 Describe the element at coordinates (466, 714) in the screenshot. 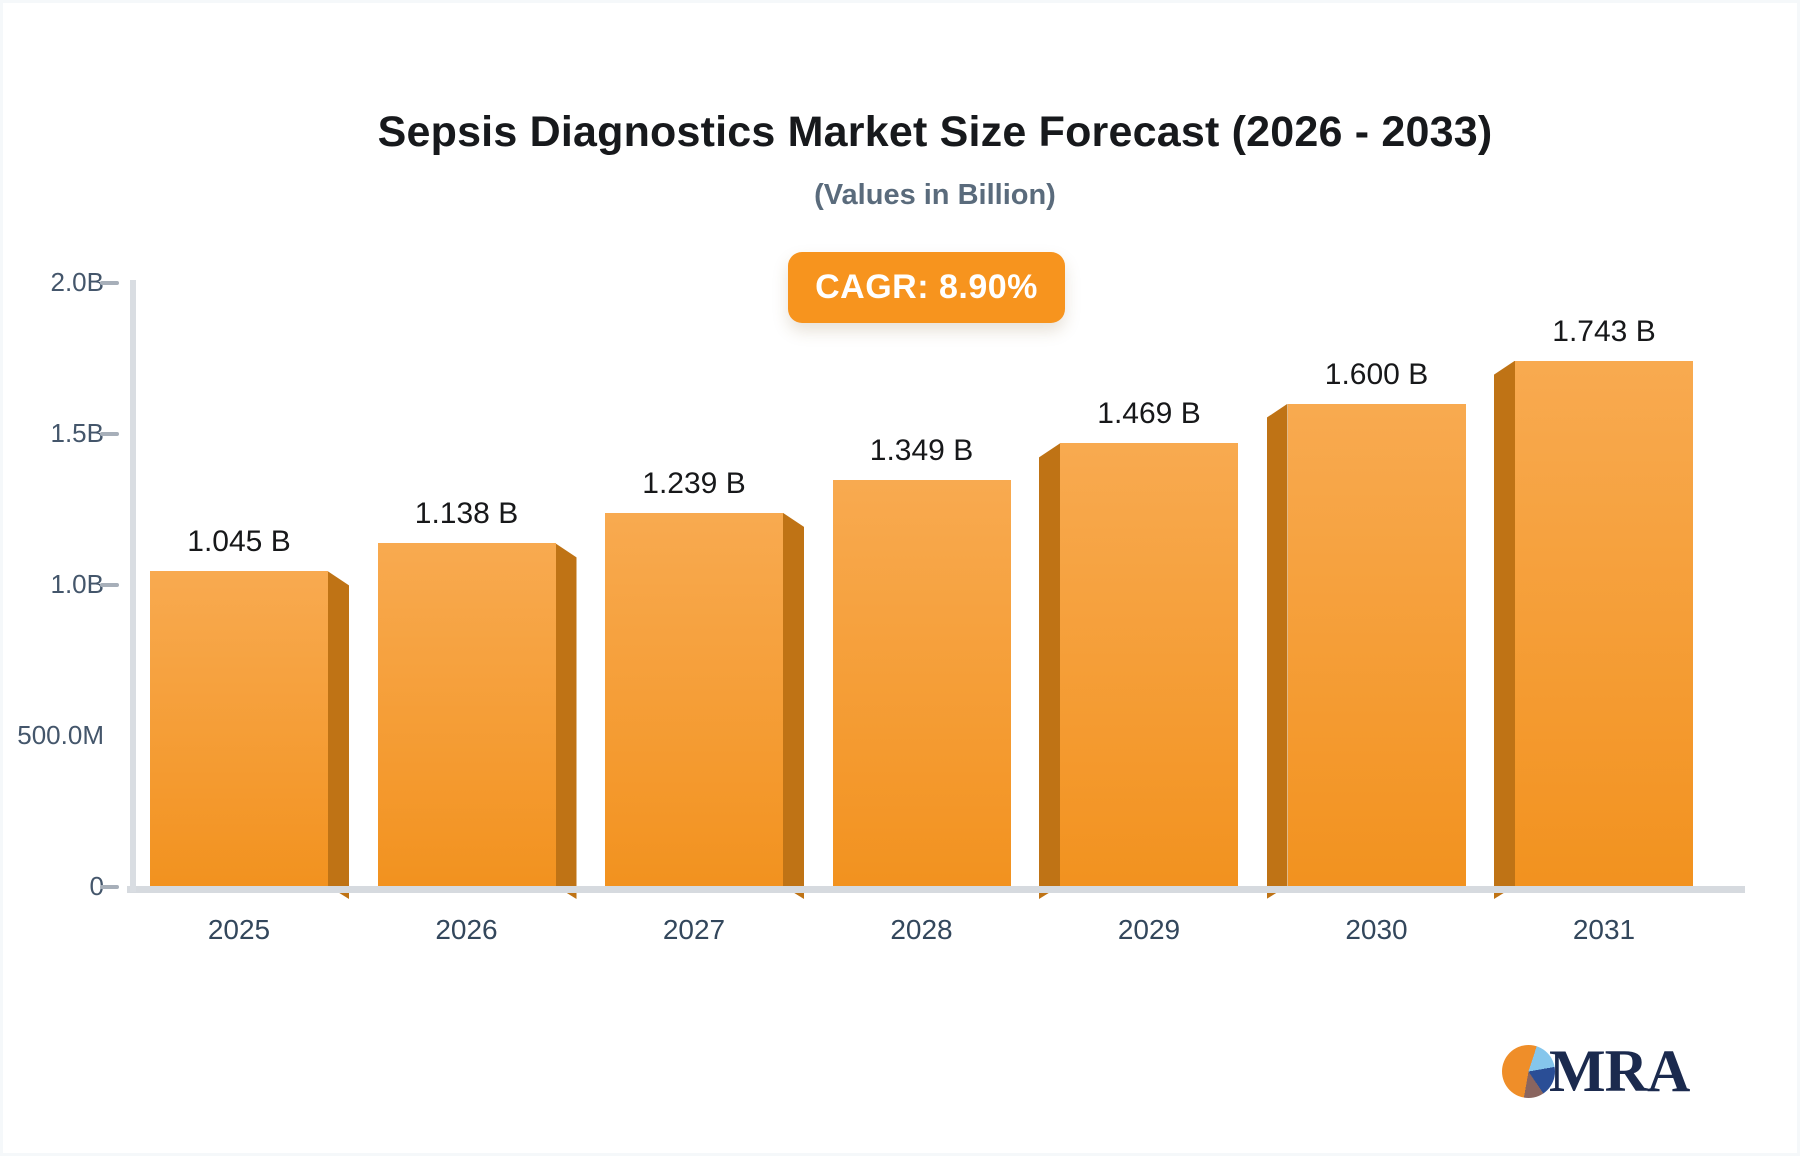

I see `bar-2026` at that location.